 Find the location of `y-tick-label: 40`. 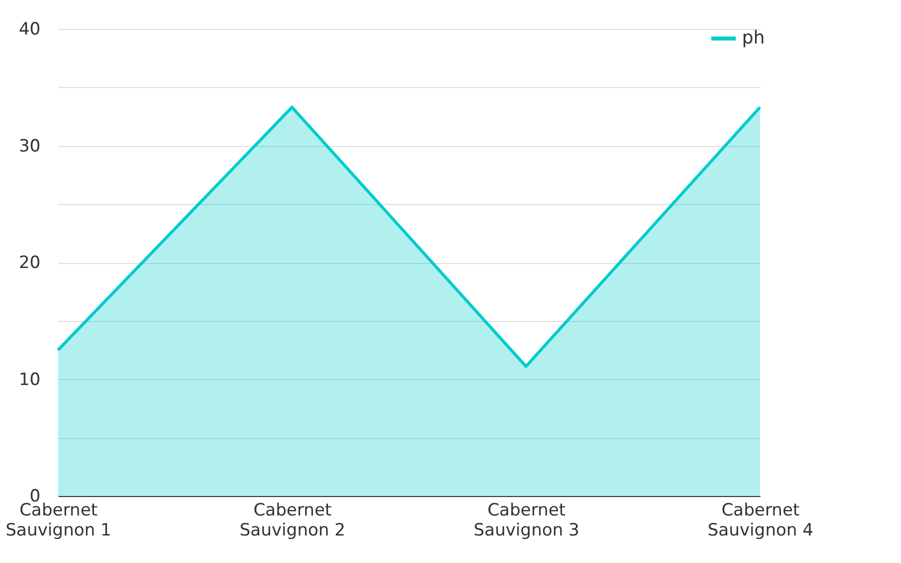

y-tick-label: 40 is located at coordinates (29, 30).